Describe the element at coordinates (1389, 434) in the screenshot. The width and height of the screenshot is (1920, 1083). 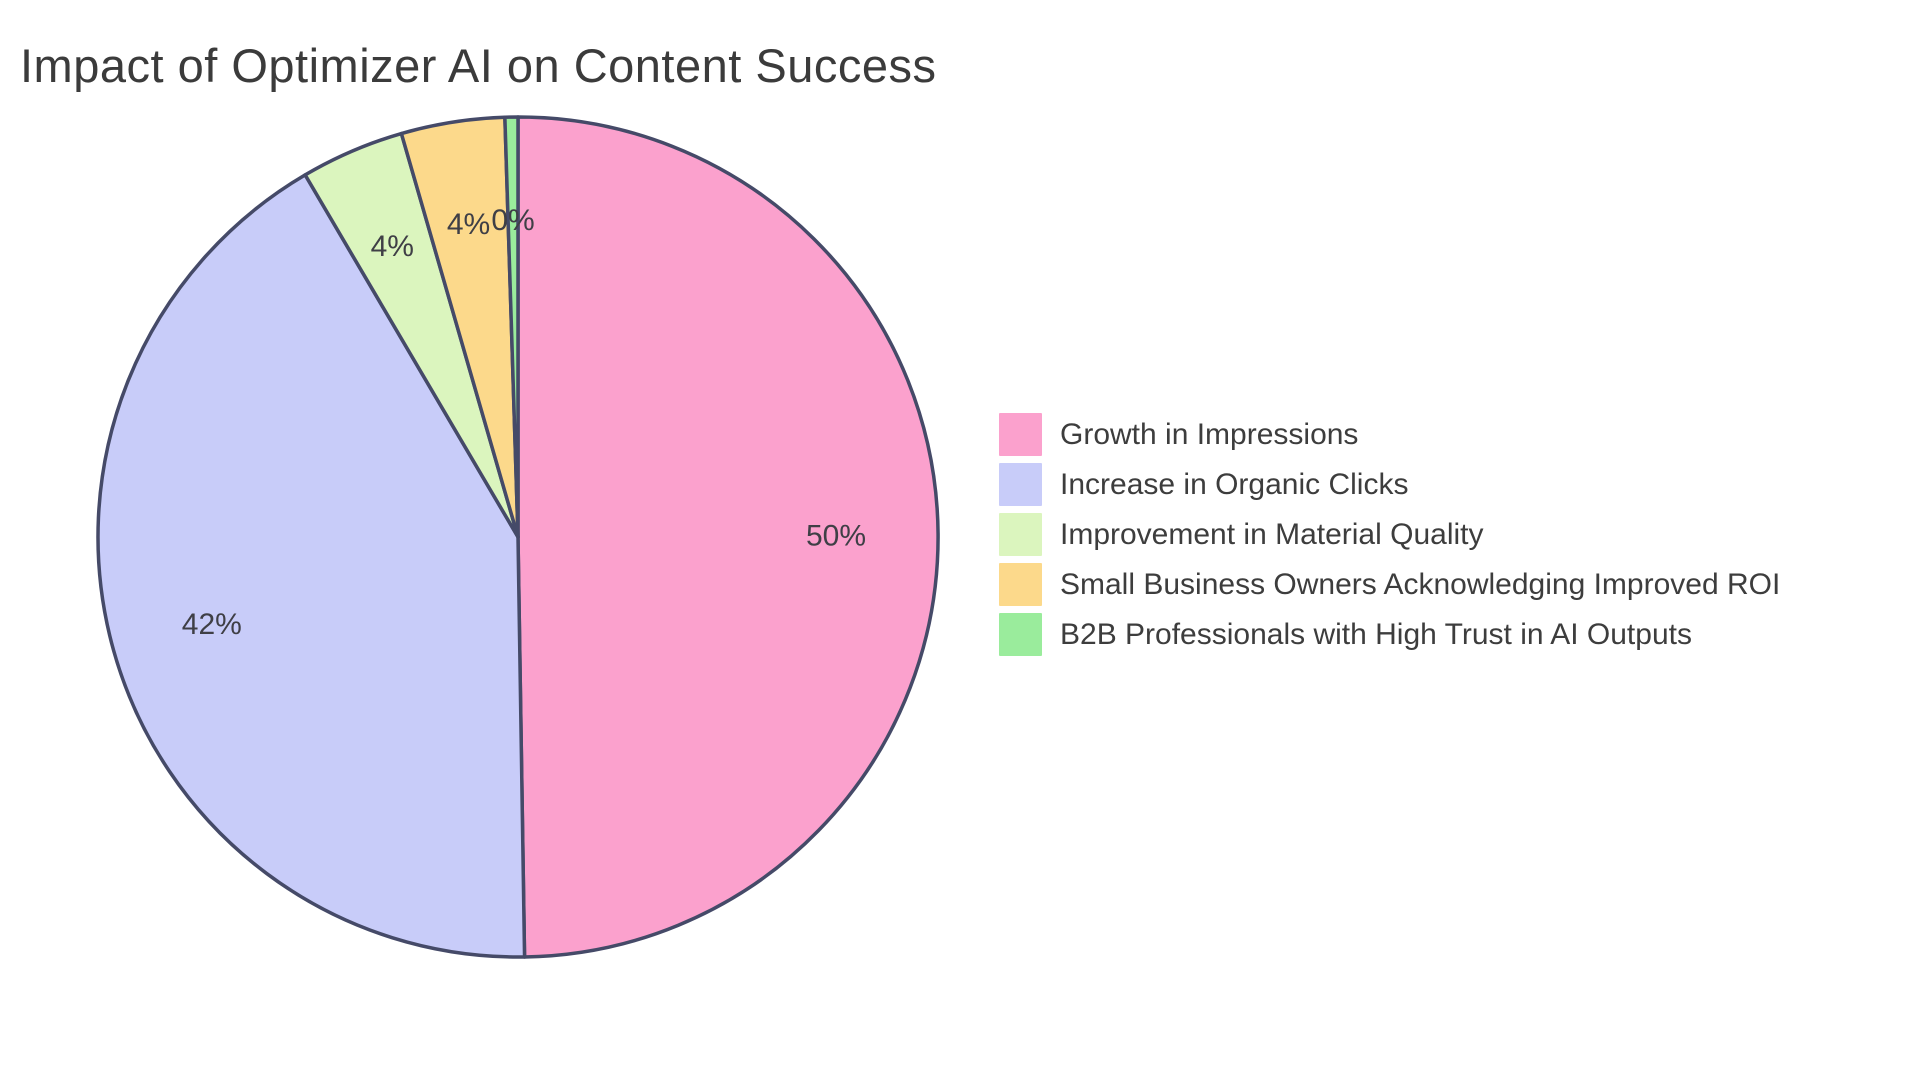
I see `legend-item-0: Growth in Impressions` at that location.